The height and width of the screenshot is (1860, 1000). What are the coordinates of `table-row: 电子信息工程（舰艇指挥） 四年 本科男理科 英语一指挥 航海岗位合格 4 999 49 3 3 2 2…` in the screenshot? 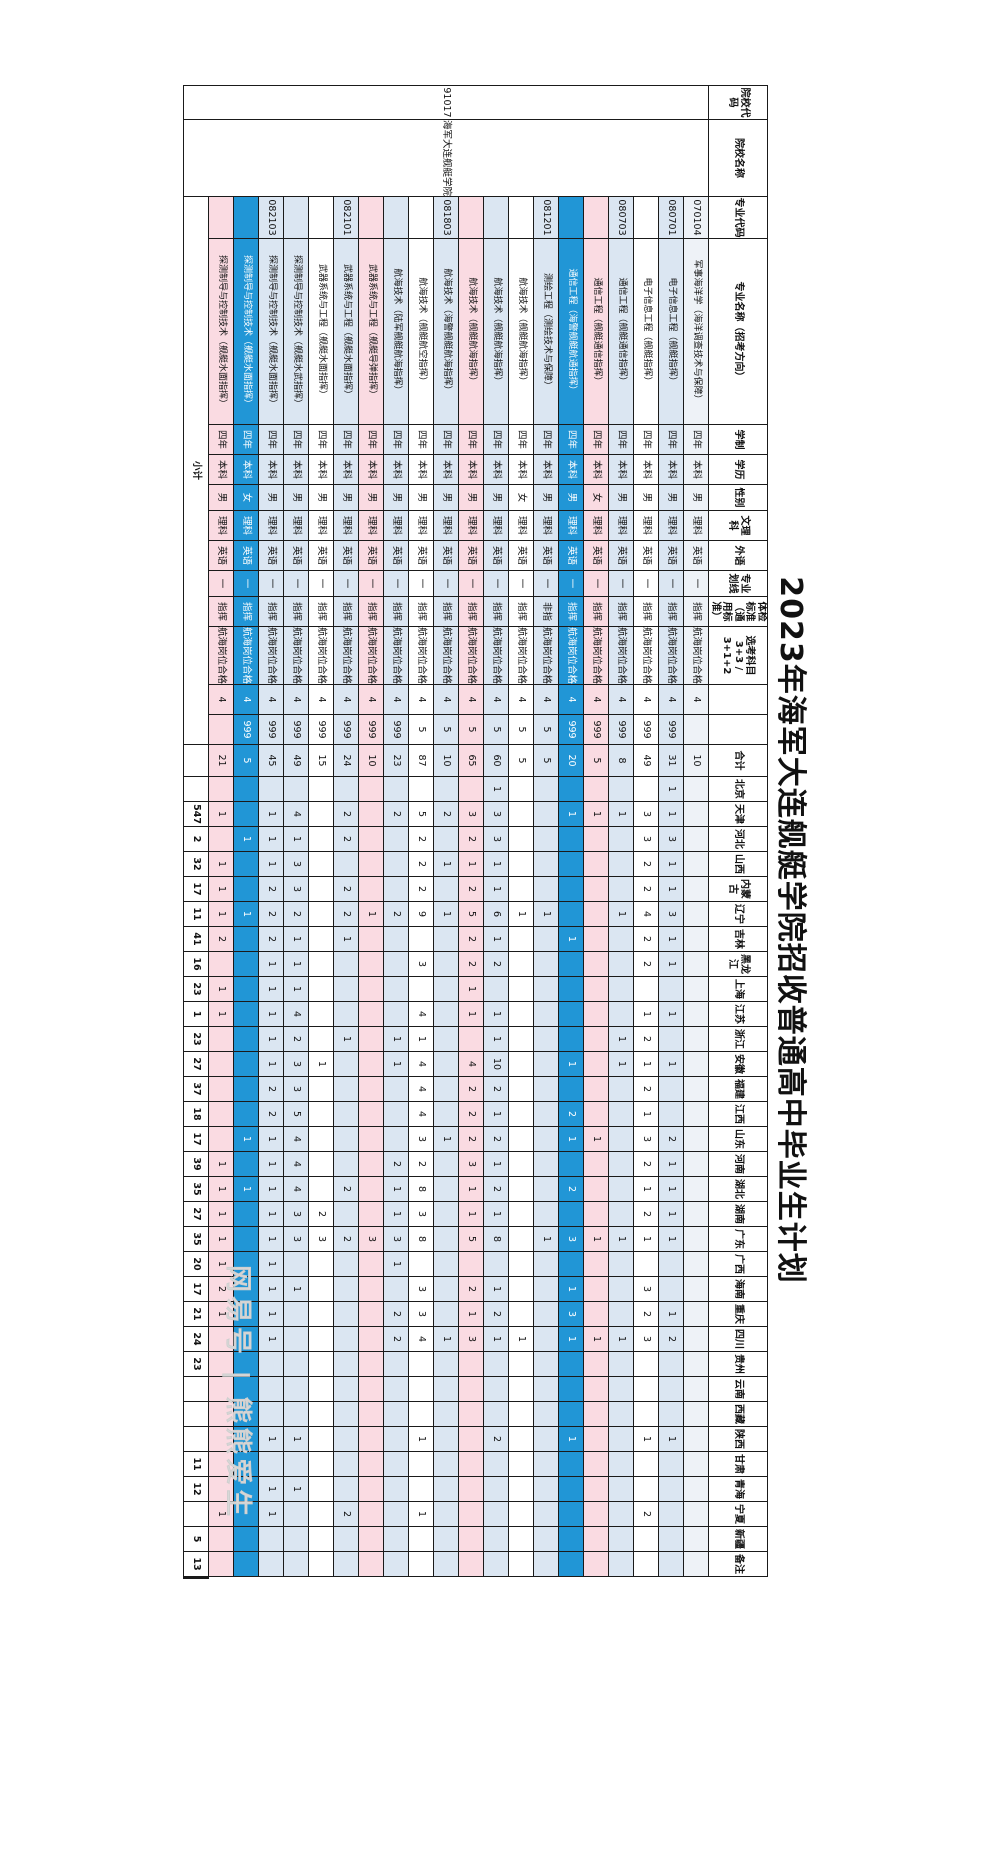 It's located at (646, 832).